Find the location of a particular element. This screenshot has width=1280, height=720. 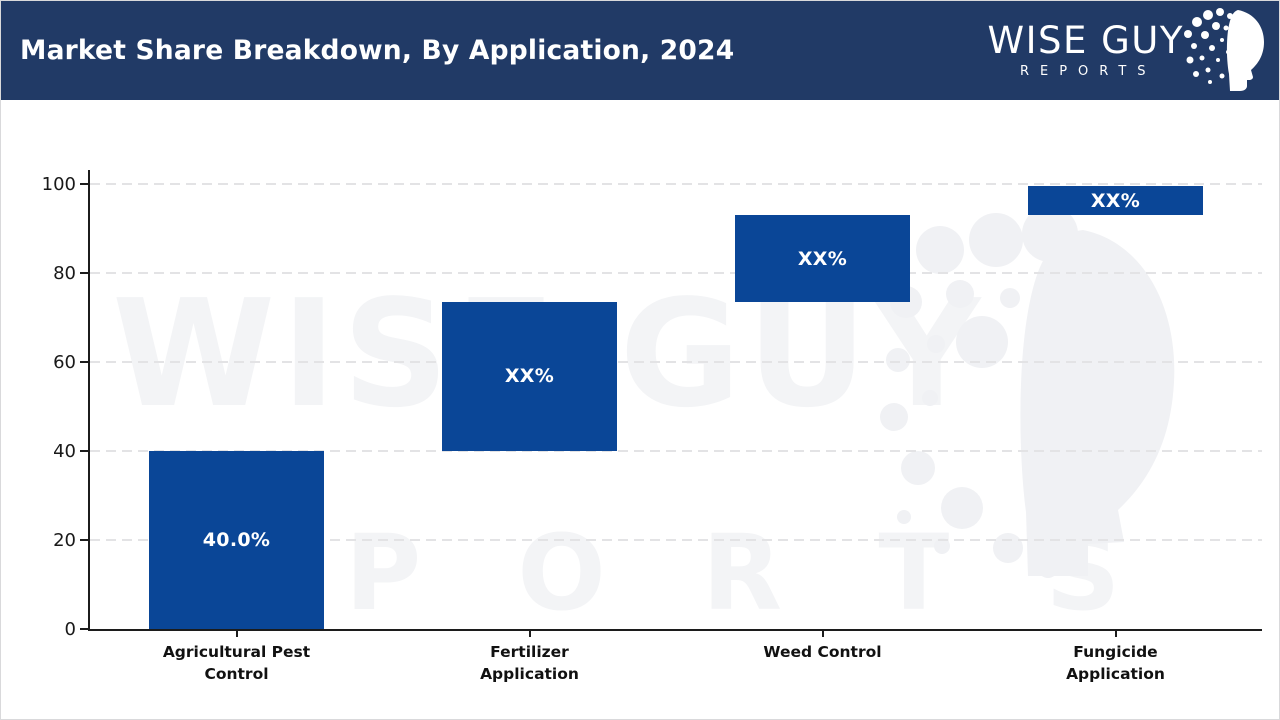

y-axis-tick-label: 60 is located at coordinates (64, 362).